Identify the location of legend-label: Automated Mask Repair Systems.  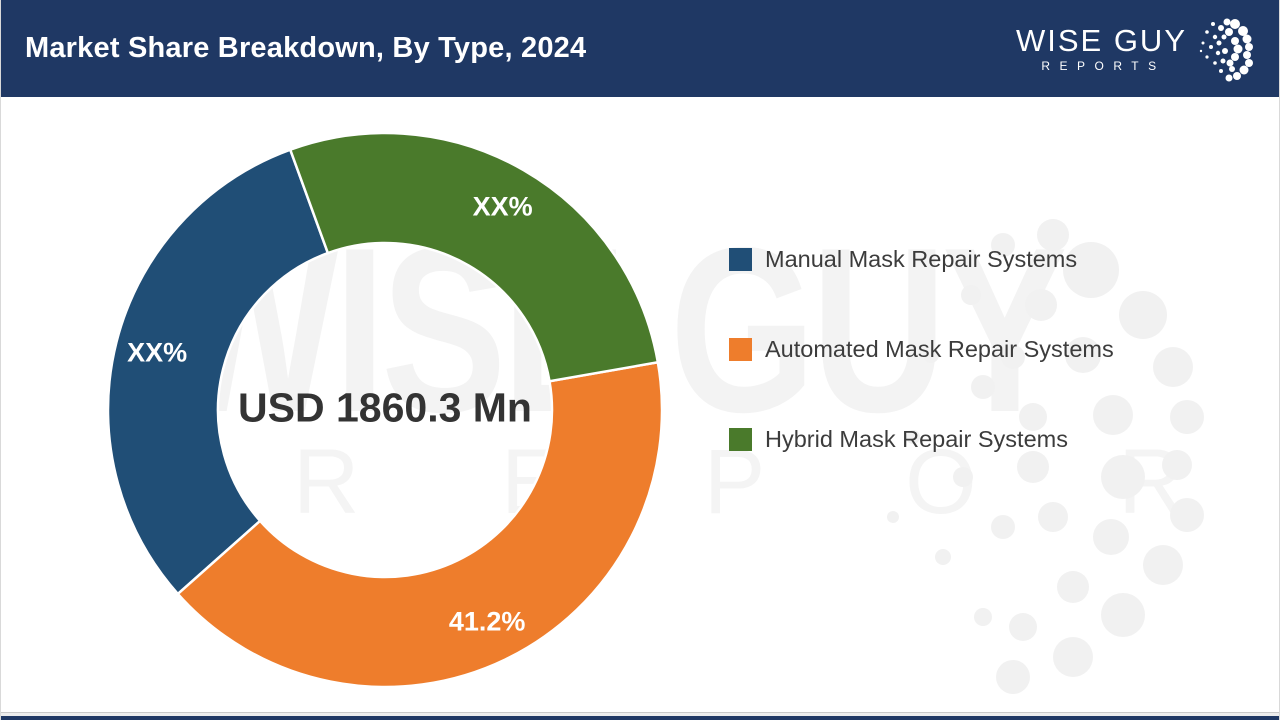
(939, 348).